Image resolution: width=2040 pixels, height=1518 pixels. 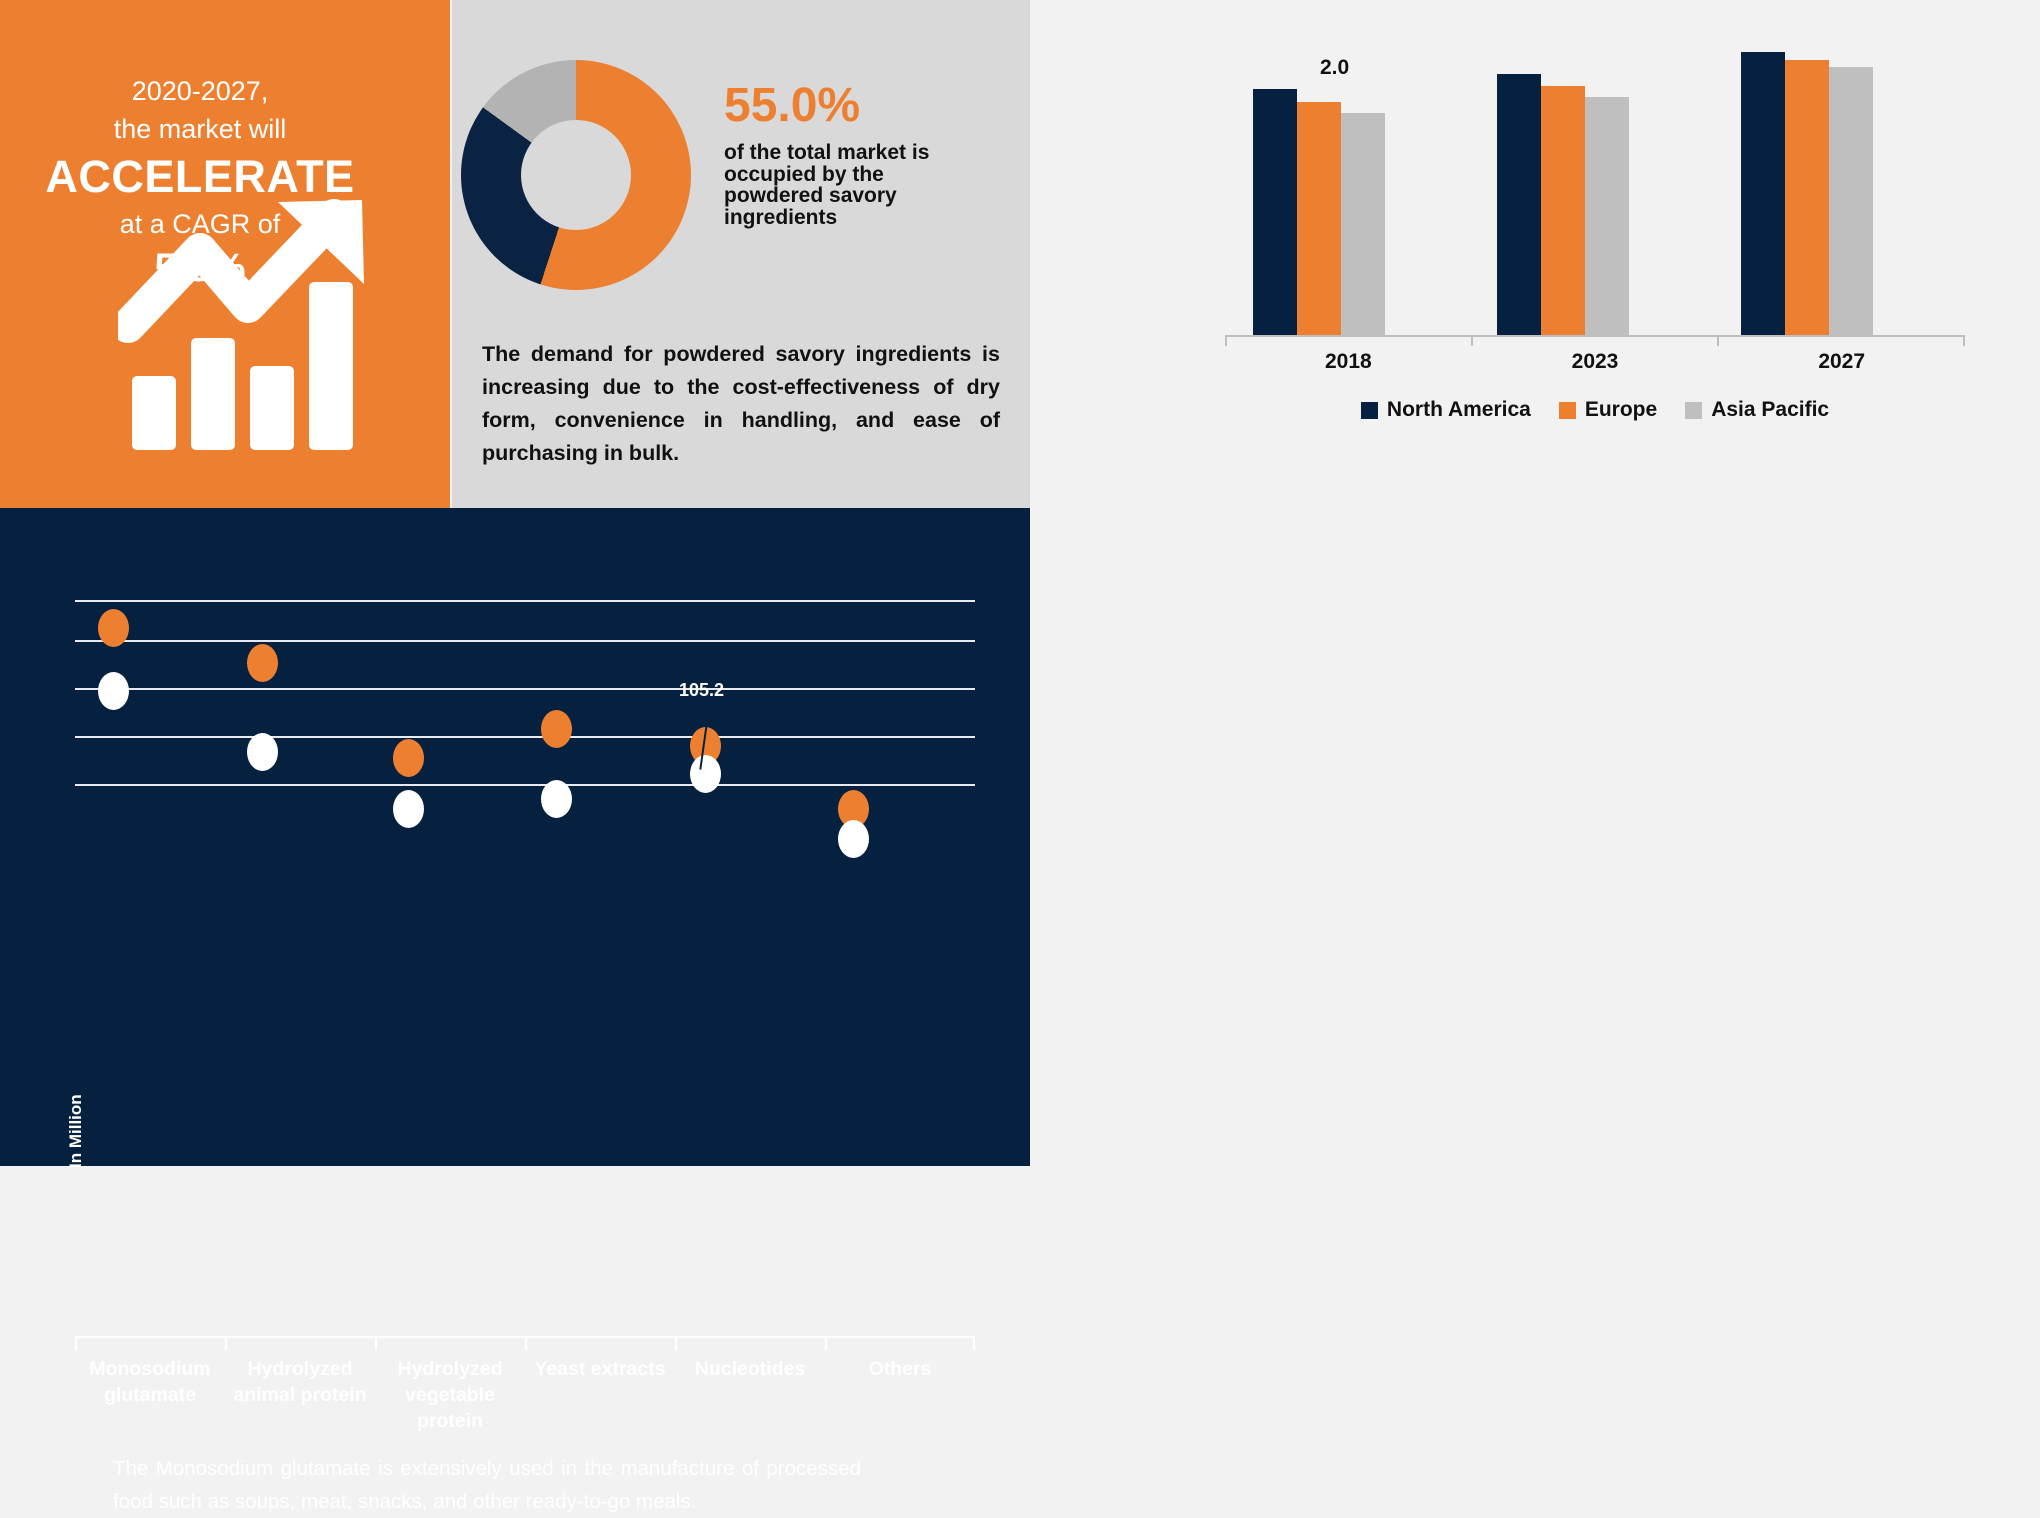 What do you see at coordinates (200, 176) in the screenshot?
I see `cagr-line-accelerate: ACCELERATE` at bounding box center [200, 176].